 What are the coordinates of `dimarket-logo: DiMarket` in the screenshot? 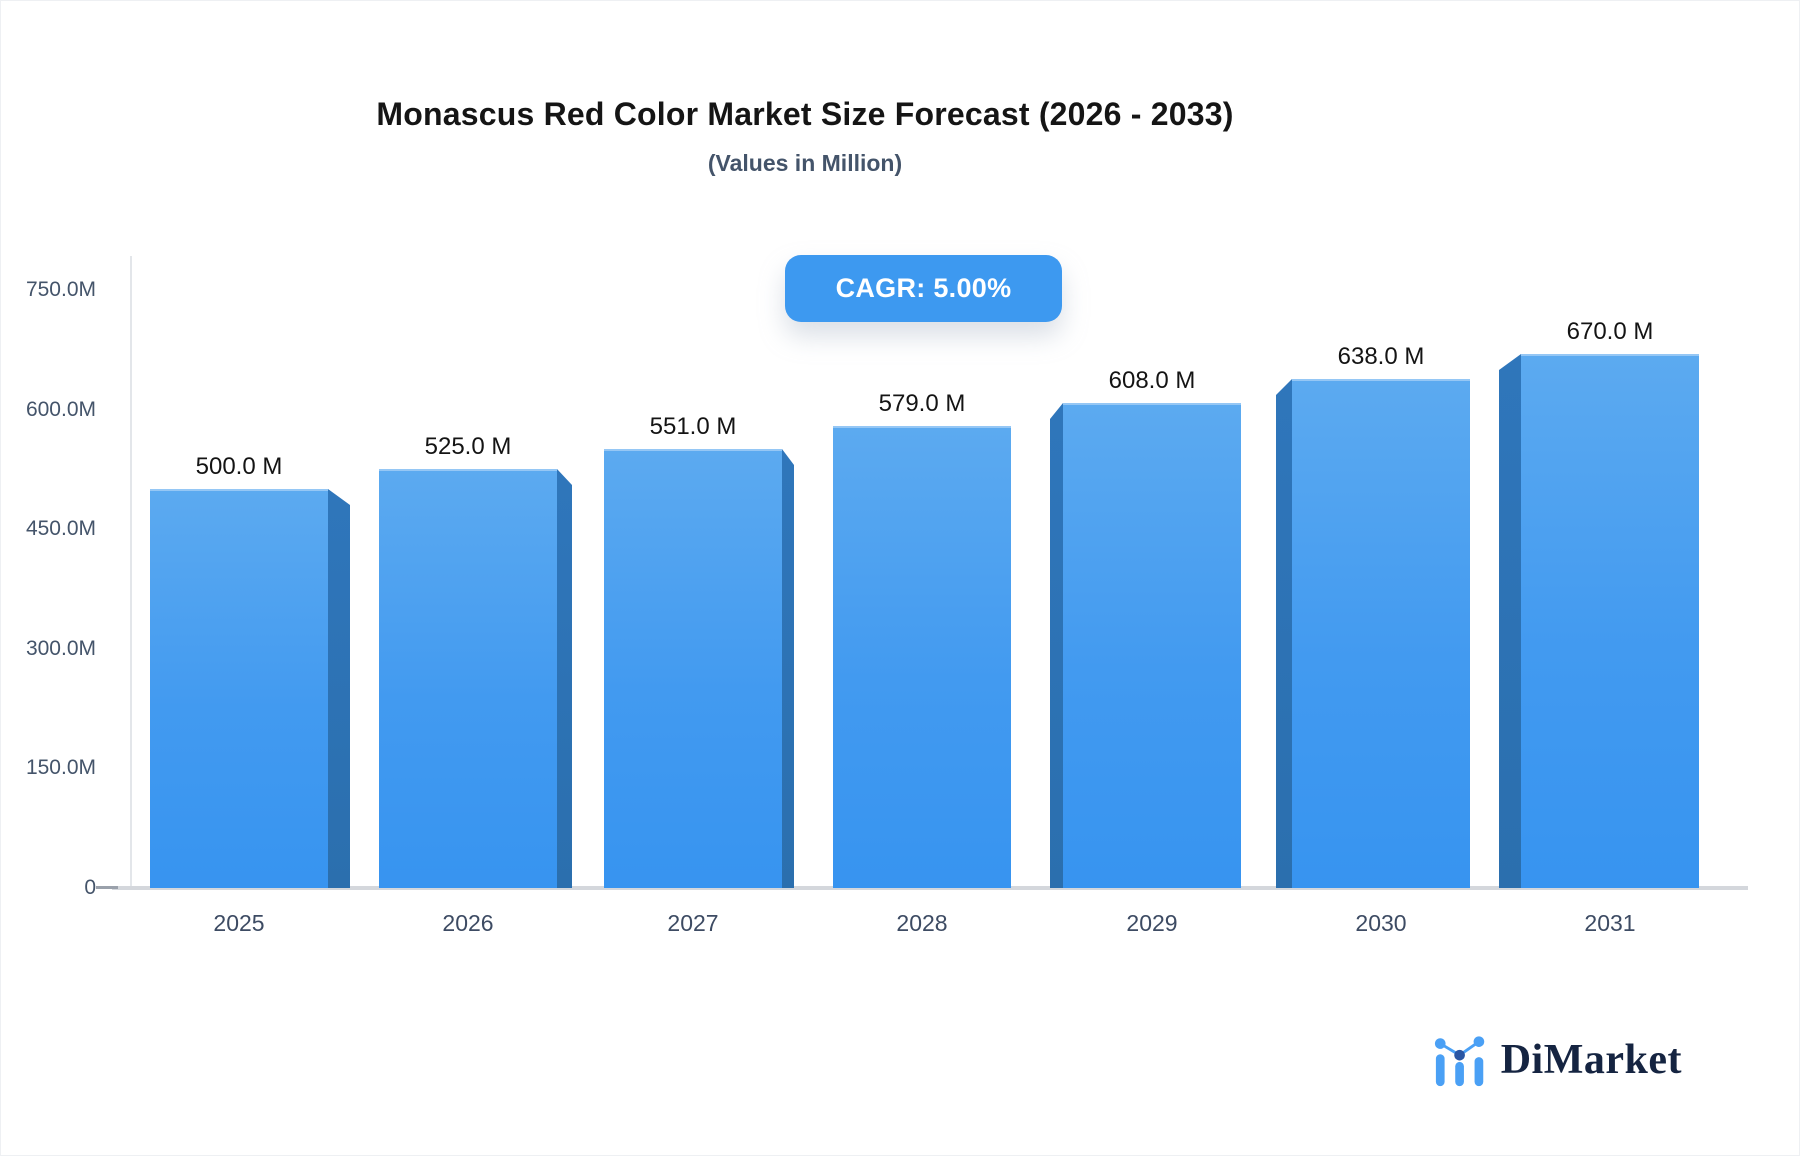 It's located at (1557, 1060).